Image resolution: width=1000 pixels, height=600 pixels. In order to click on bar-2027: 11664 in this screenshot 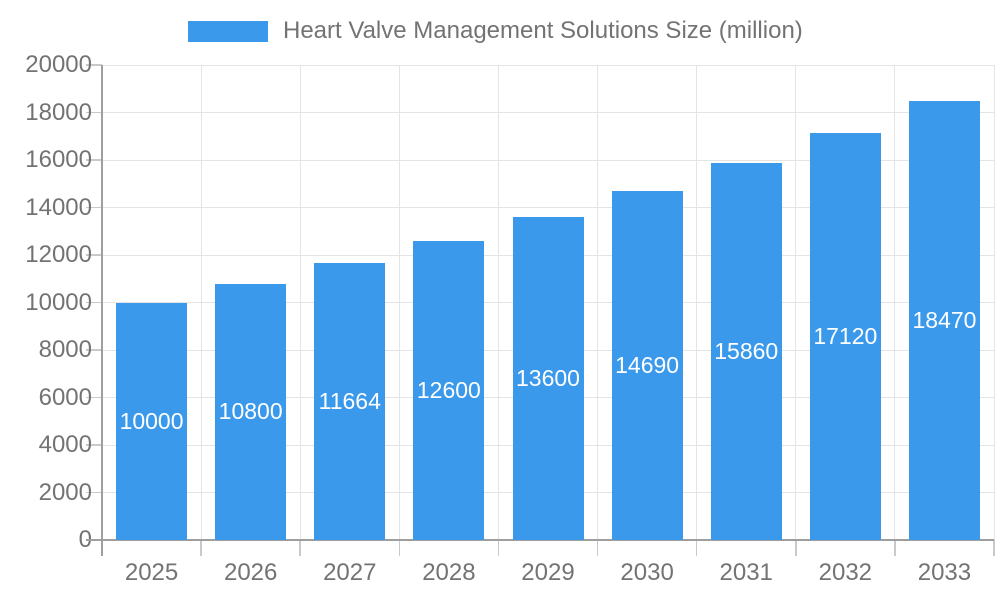, I will do `click(350, 401)`.